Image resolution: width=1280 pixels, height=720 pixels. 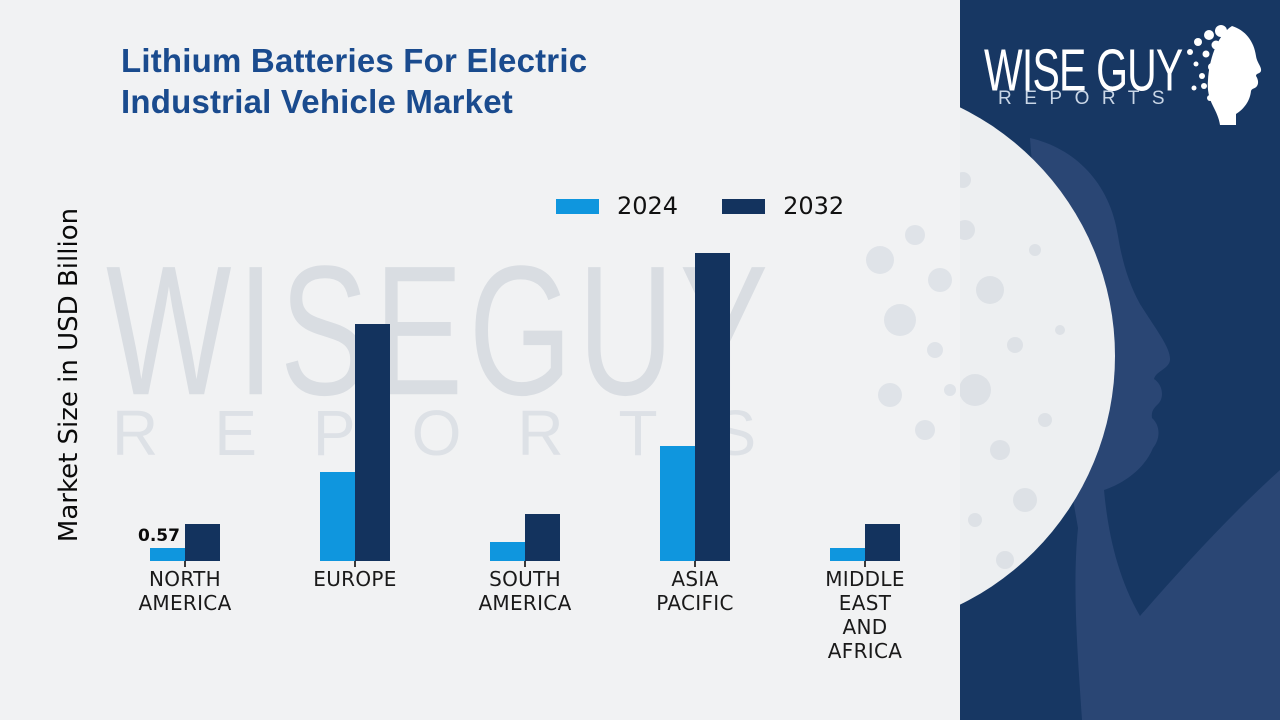 I want to click on bar-2032-middle-east-and-africa, so click(x=882, y=542).